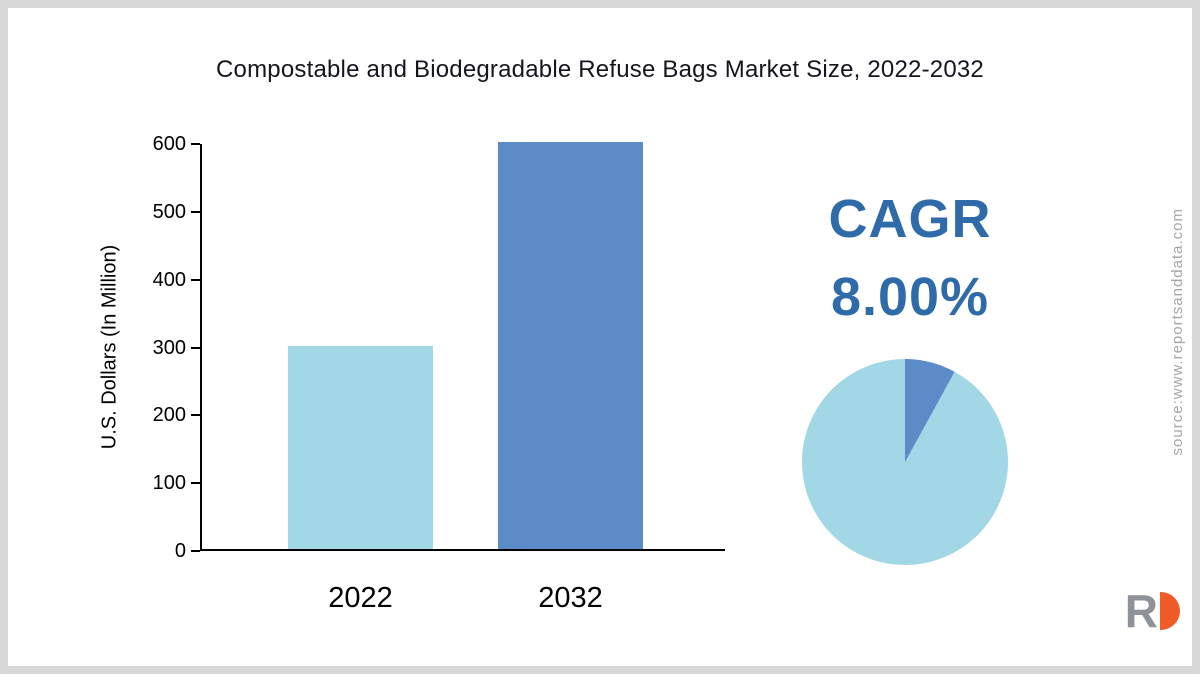  What do you see at coordinates (169, 483) in the screenshot?
I see `y-tick-label: 100` at bounding box center [169, 483].